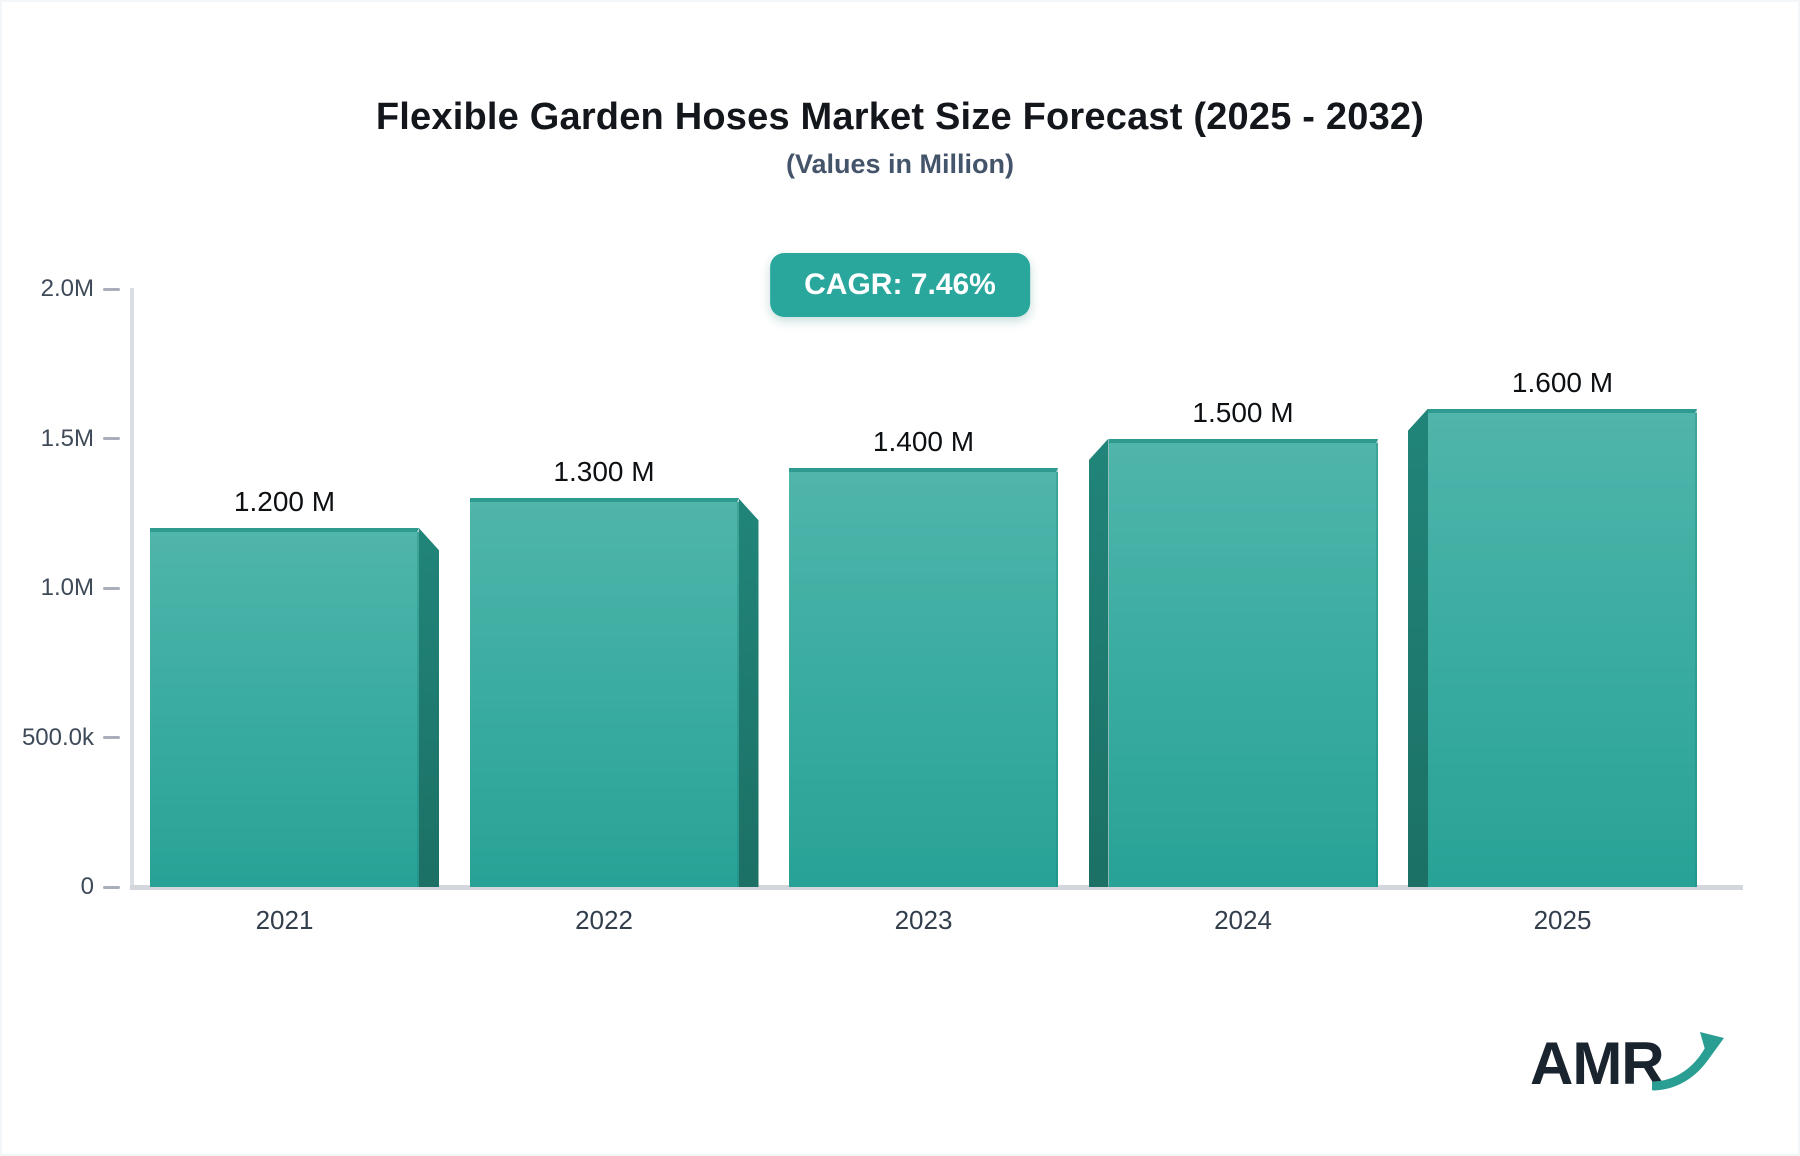  Describe the element at coordinates (1562, 920) in the screenshot. I see `x-axis-label: 2025` at that location.